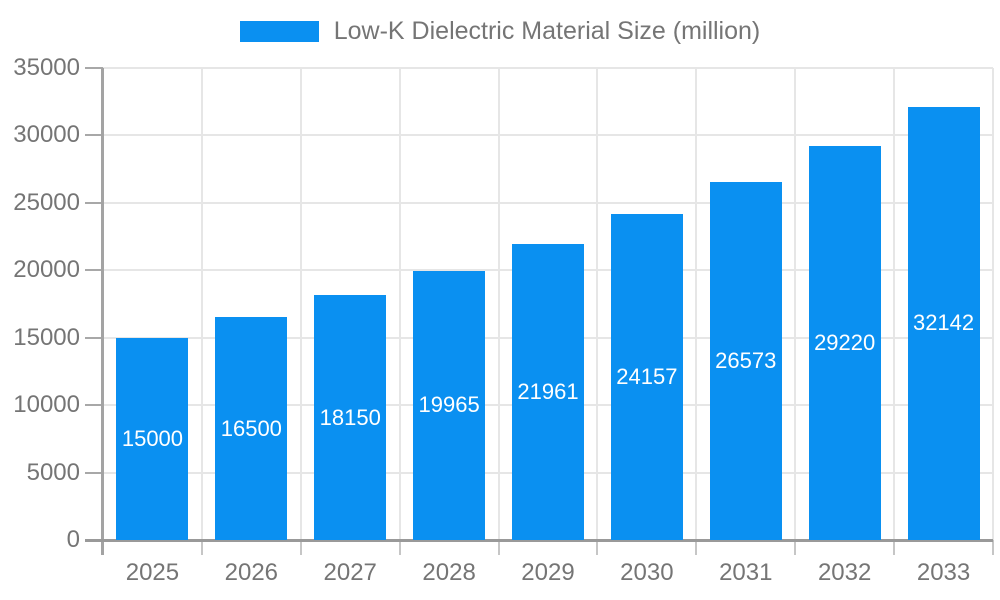  I want to click on bar-value-label: 19965, so click(449, 405).